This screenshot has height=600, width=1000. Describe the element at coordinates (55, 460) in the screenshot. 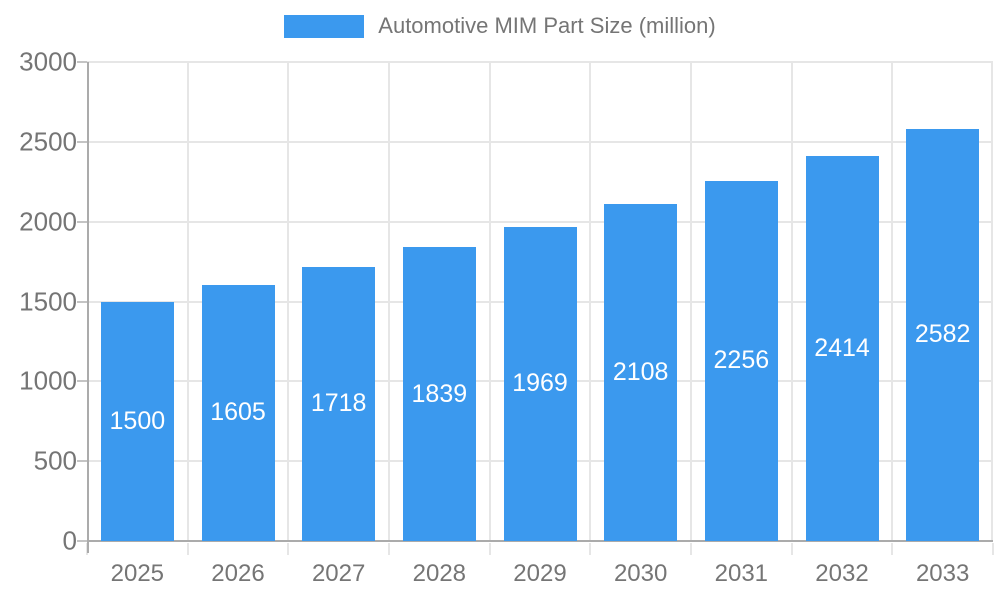

I see `y-axis-label: 500` at that location.